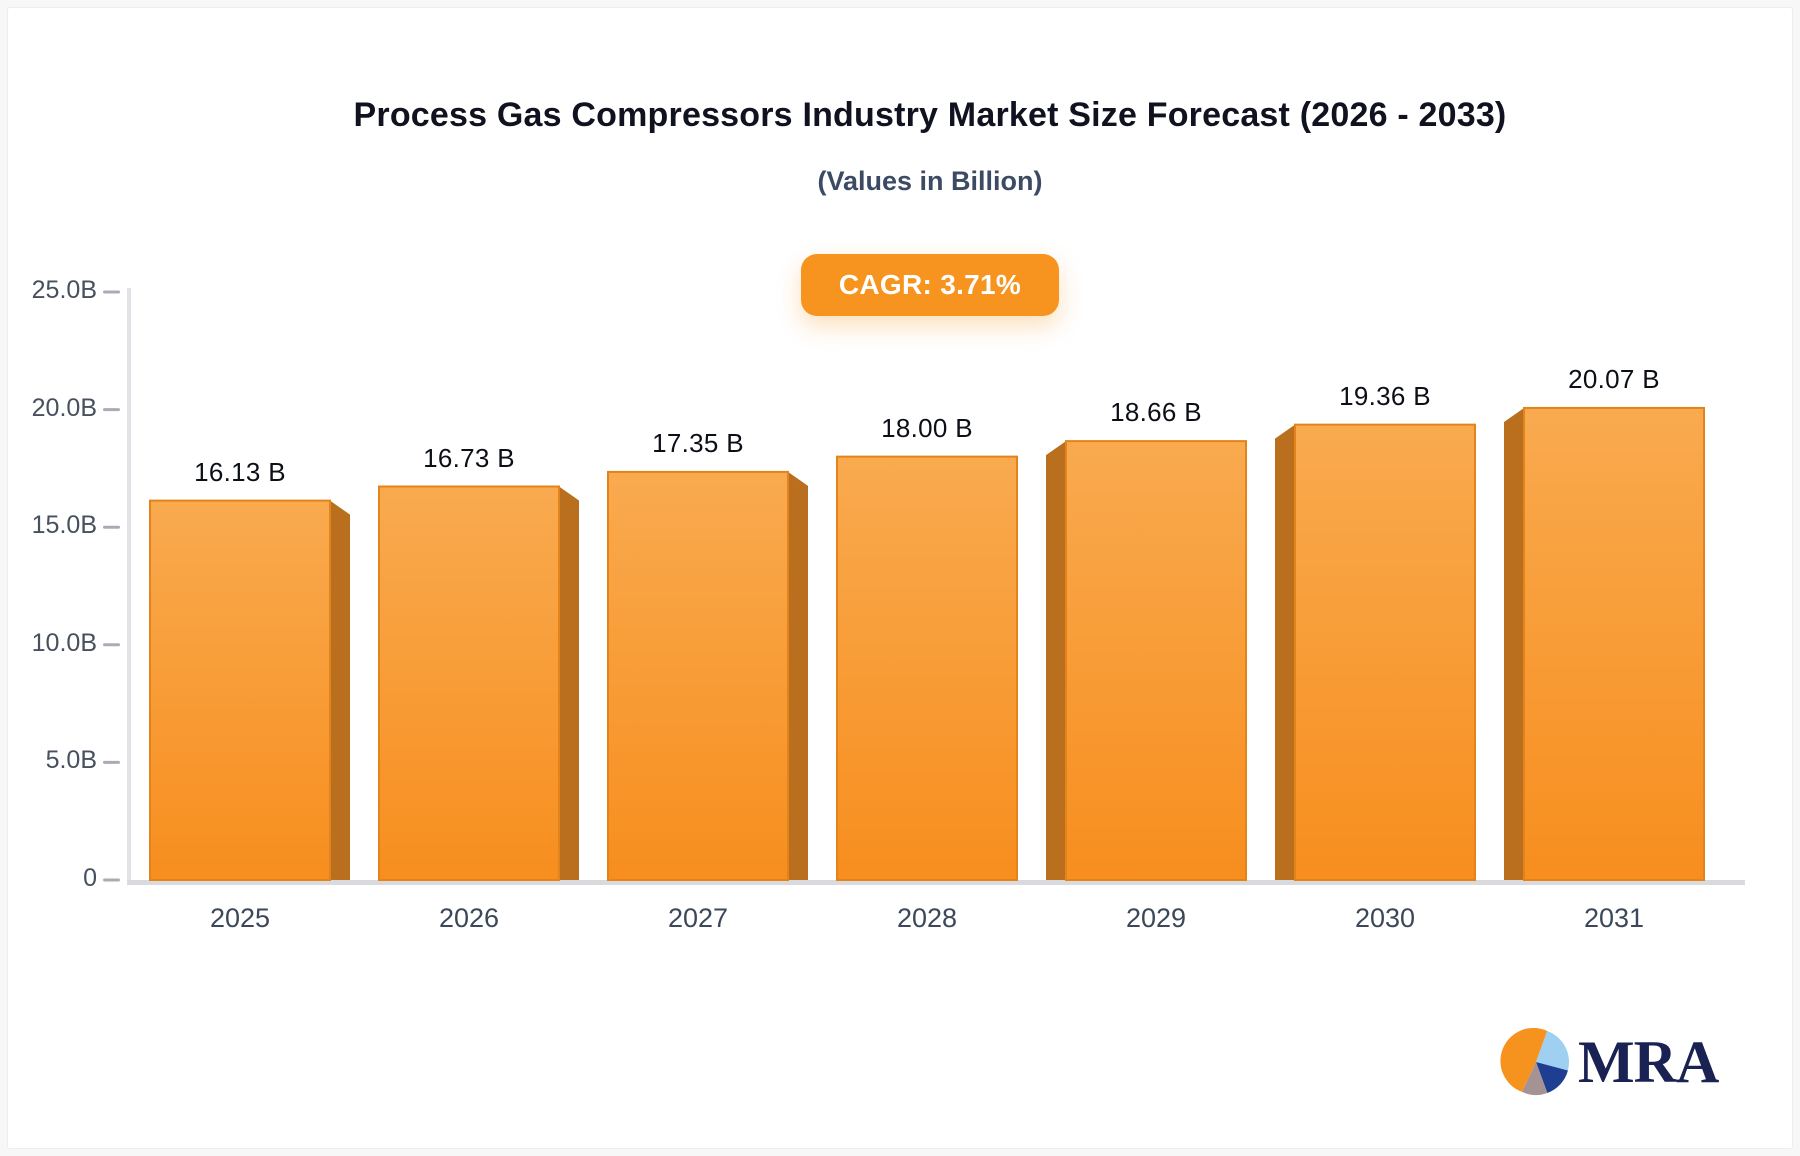 This screenshot has height=1156, width=1800. I want to click on pie-chart-logo-icon, so click(1535, 1061).